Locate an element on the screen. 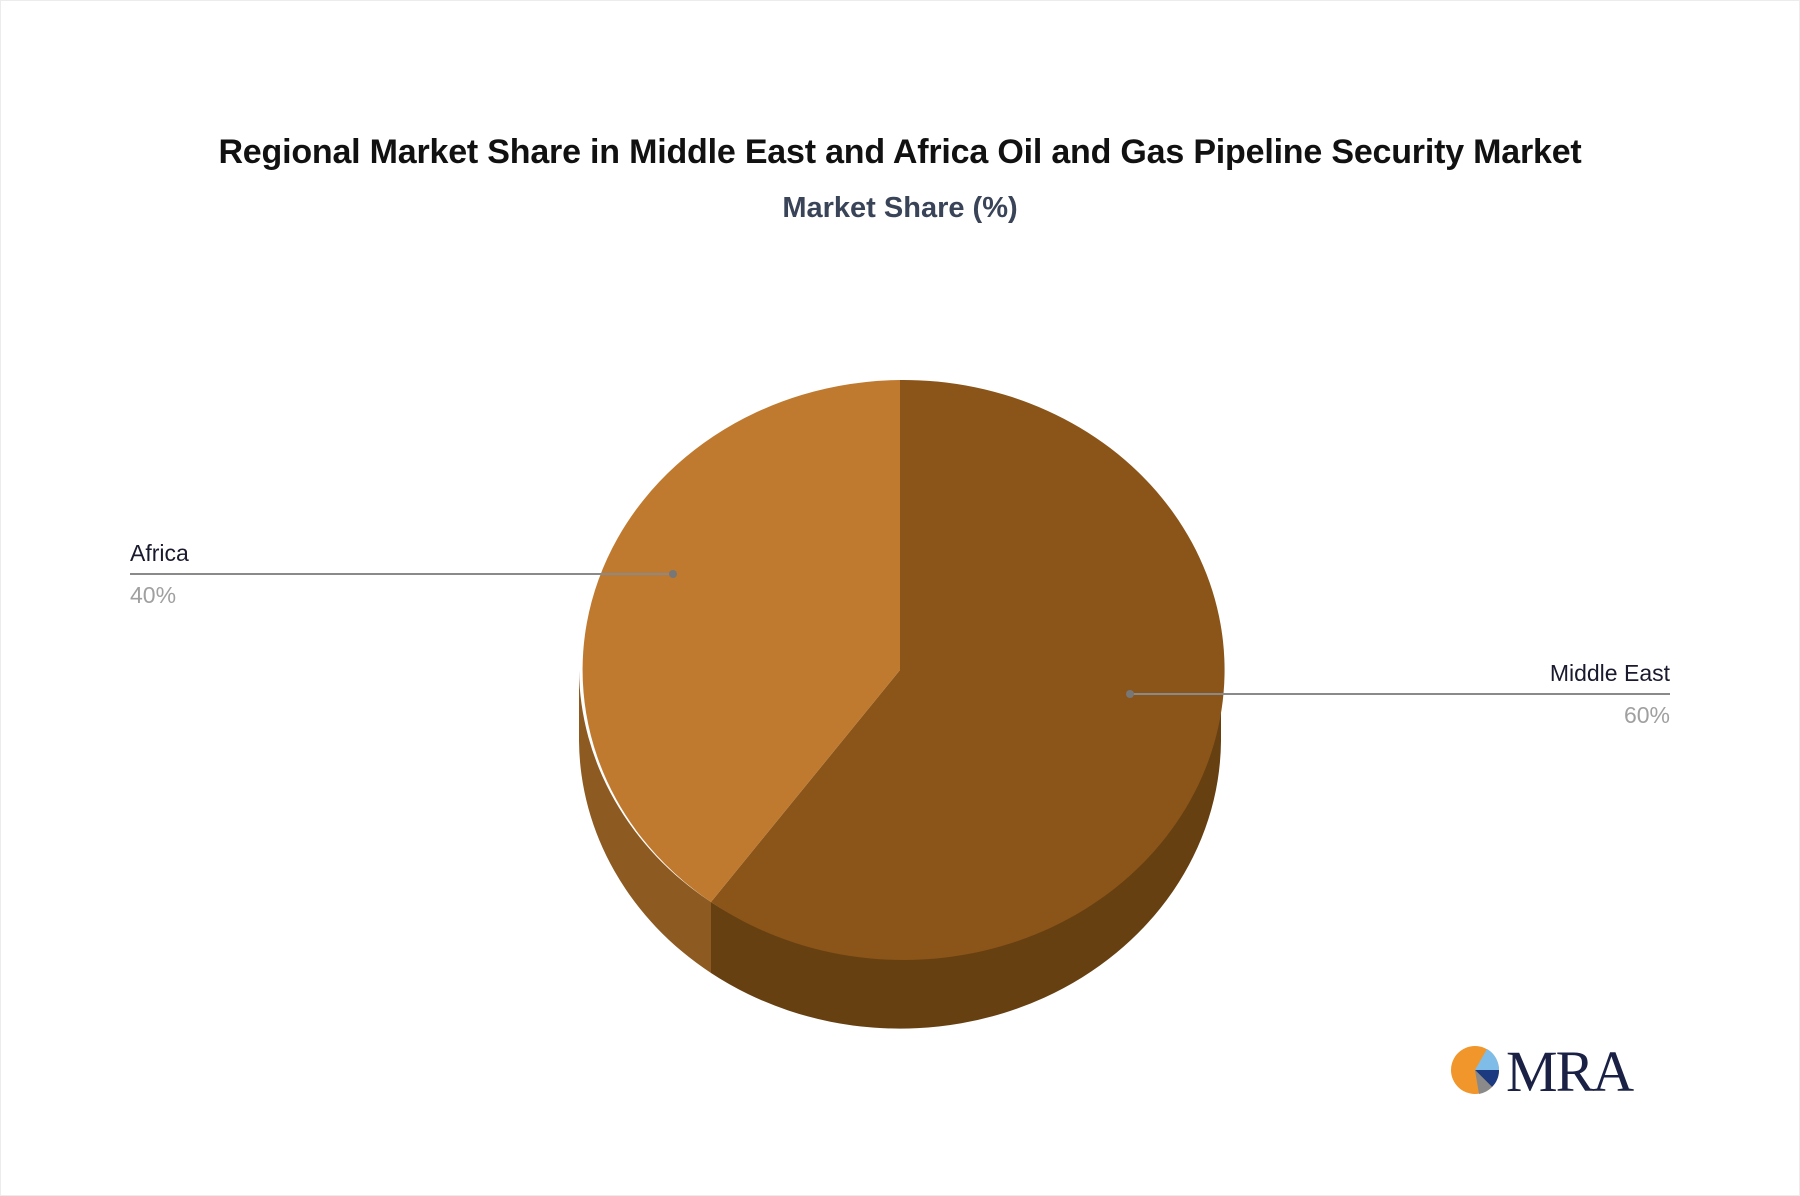 The height and width of the screenshot is (1196, 1800). logo-text: MRA is located at coordinates (1570, 1071).